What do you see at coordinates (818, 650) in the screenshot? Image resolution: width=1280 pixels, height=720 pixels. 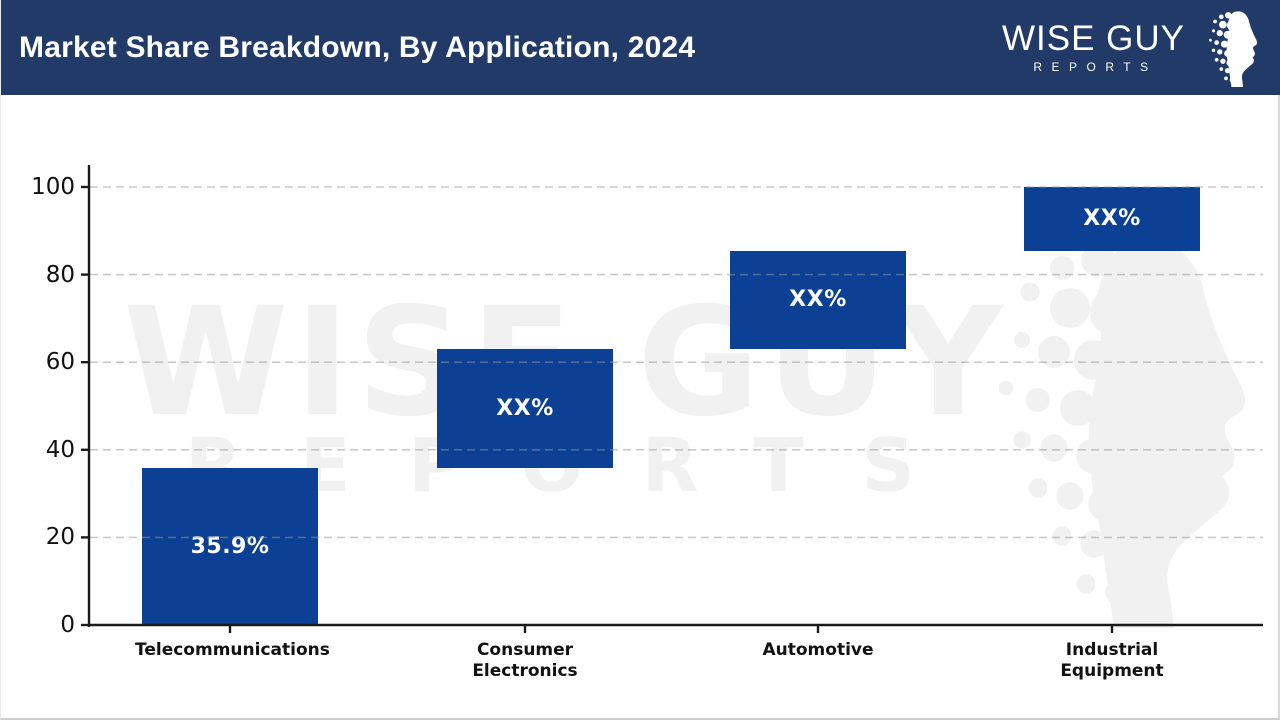 I see `x-label-automotive: Automotive` at bounding box center [818, 650].